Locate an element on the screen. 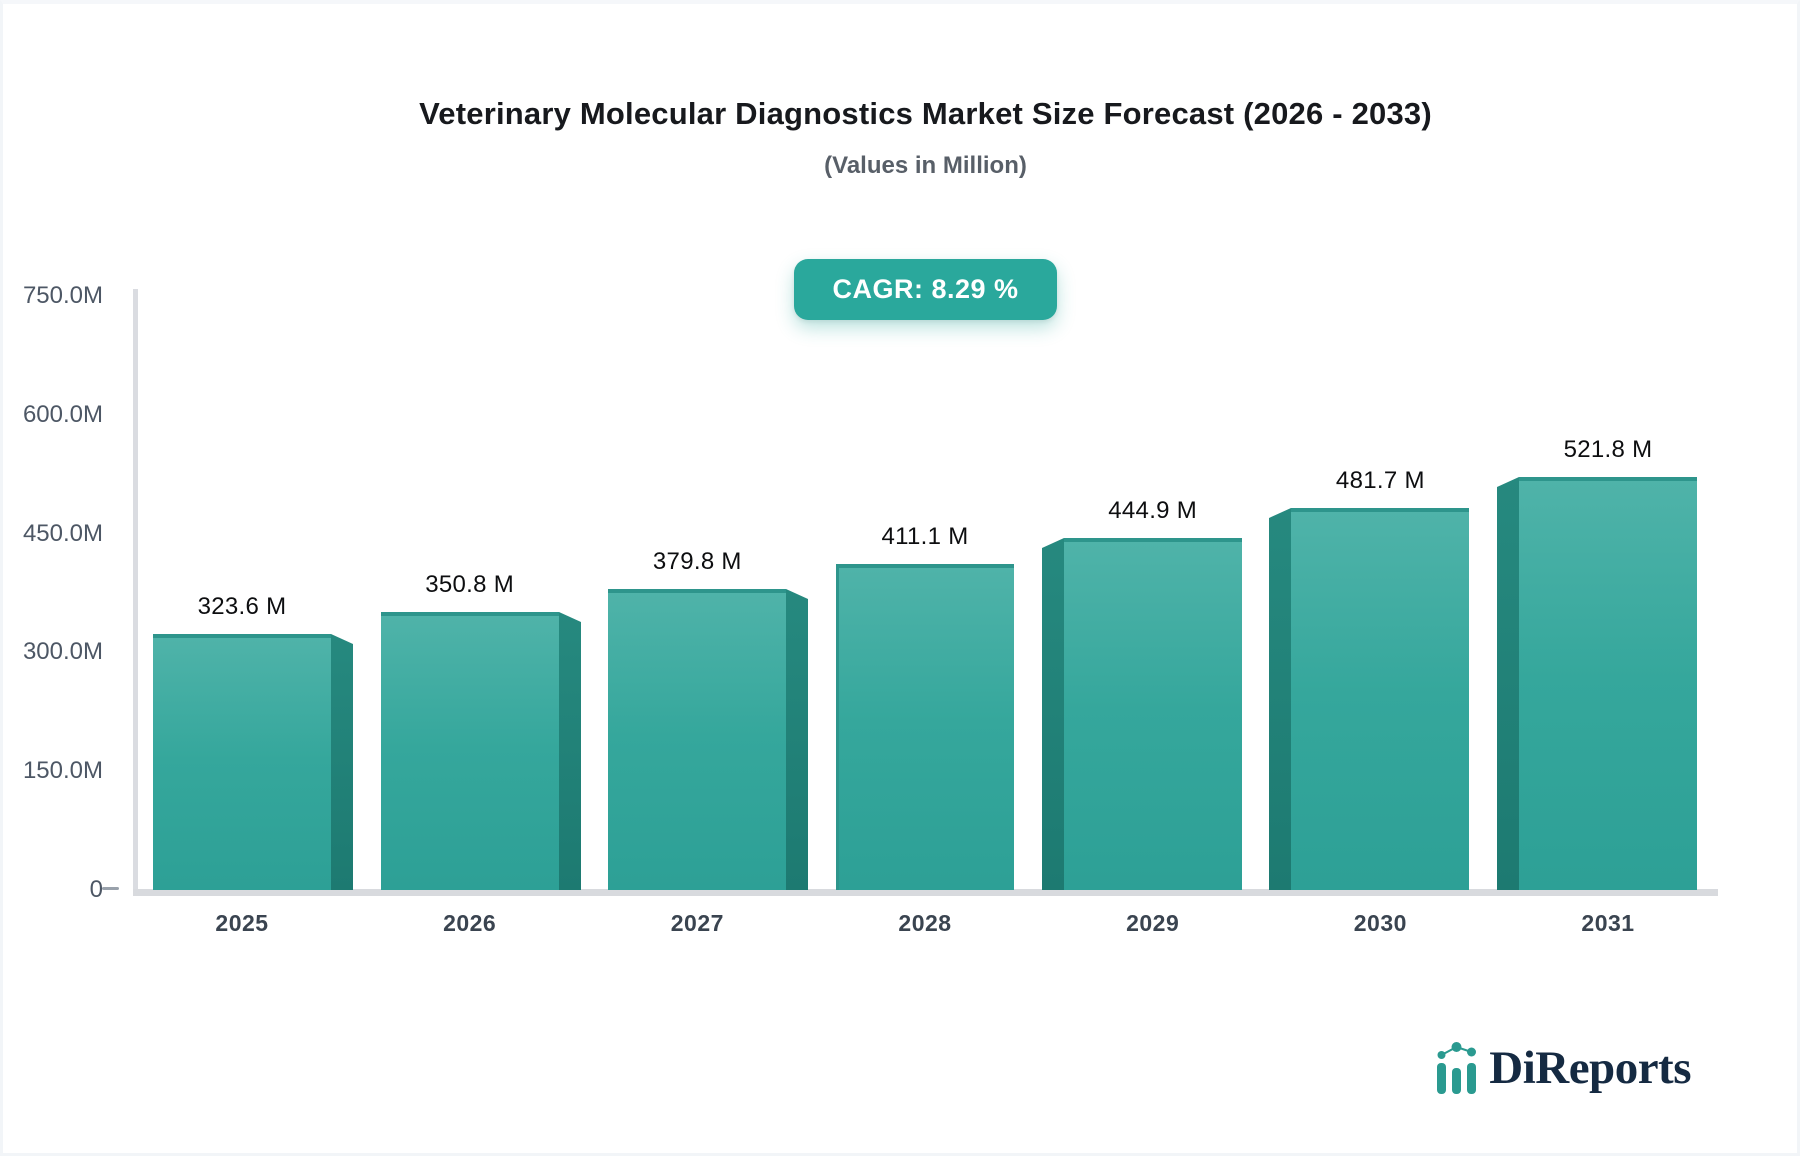  y-axis-tick-label: 0 is located at coordinates (96, 889).